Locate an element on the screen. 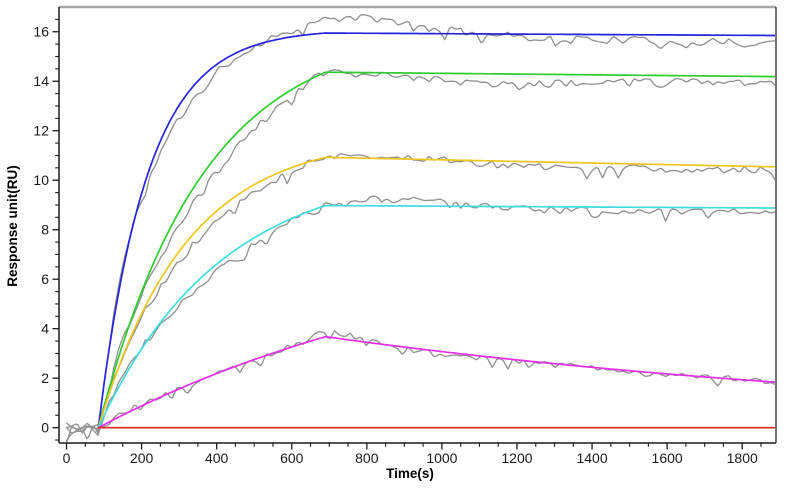 This screenshot has height=498, width=795. y-axis: 0 2 4 6 8 10 12 14 16 is located at coordinates (46, 229).